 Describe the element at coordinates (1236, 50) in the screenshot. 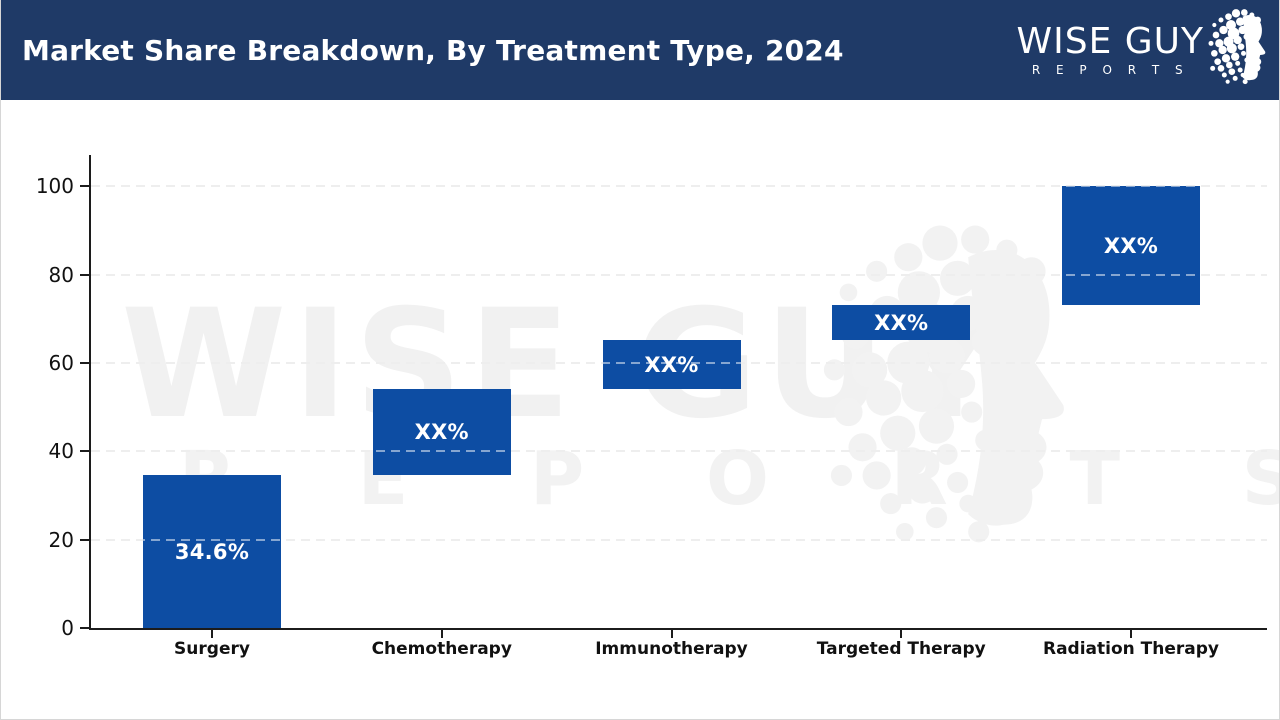

I see `logo-head-icon` at that location.